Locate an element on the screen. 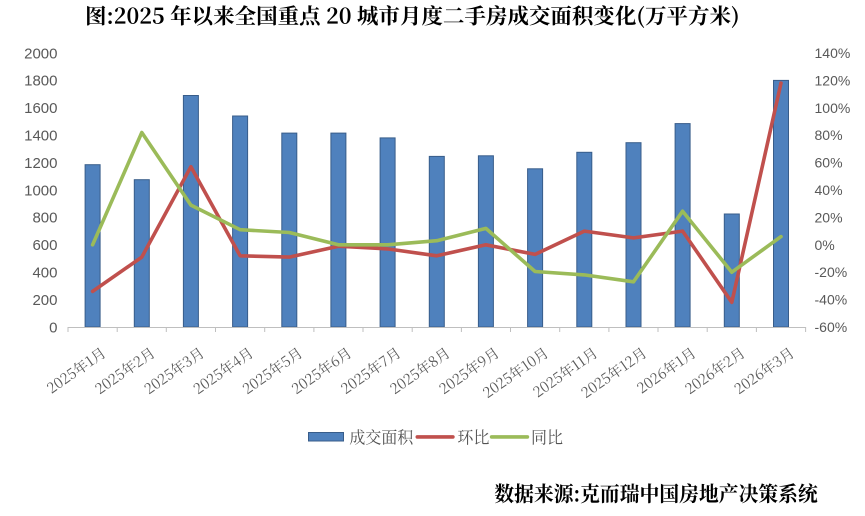 The height and width of the screenshot is (516, 865). svg-text: 140% is located at coordinates (833, 53).